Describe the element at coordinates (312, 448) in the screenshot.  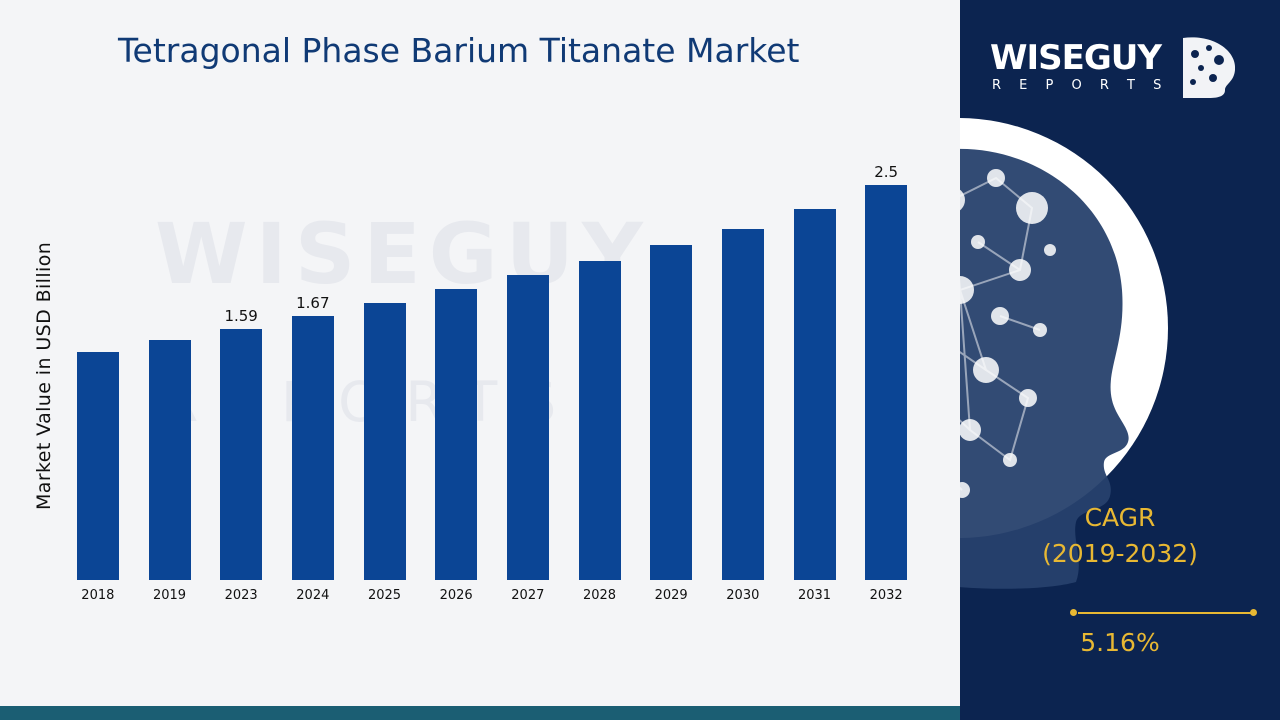
I see `bar-2024` at that location.